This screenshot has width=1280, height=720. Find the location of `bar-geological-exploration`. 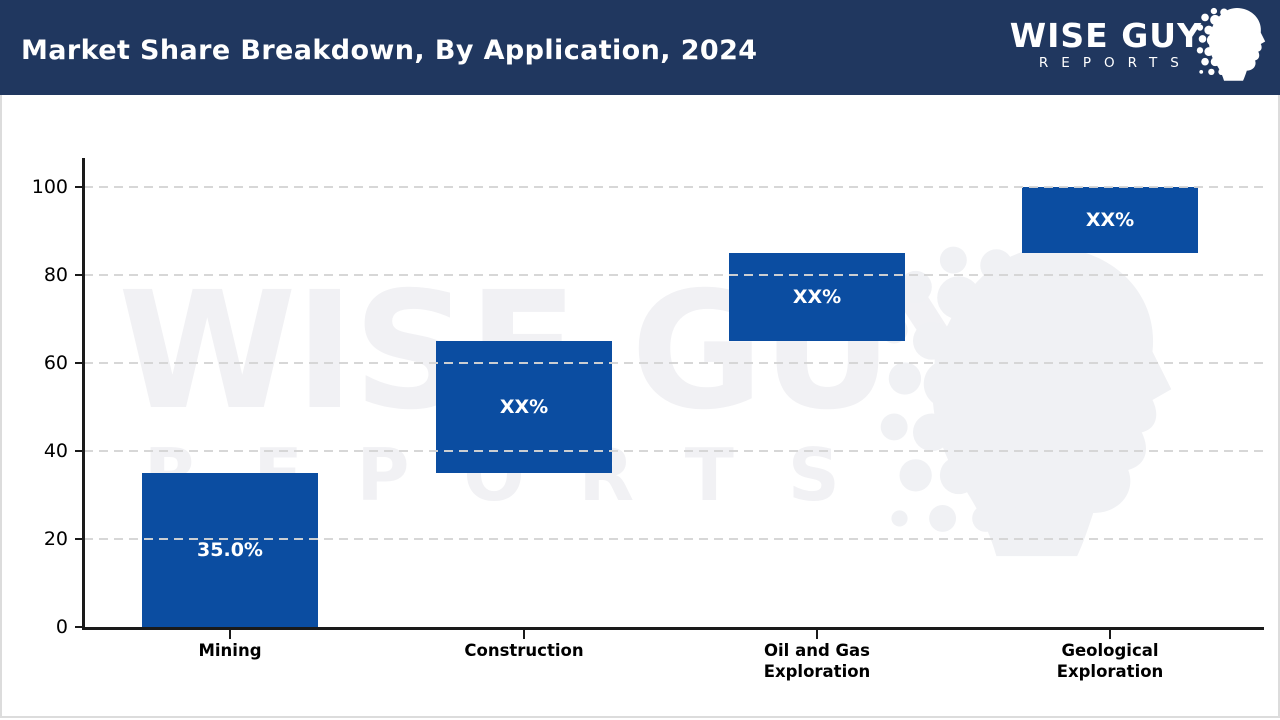

bar-geological-exploration is located at coordinates (1110, 220).